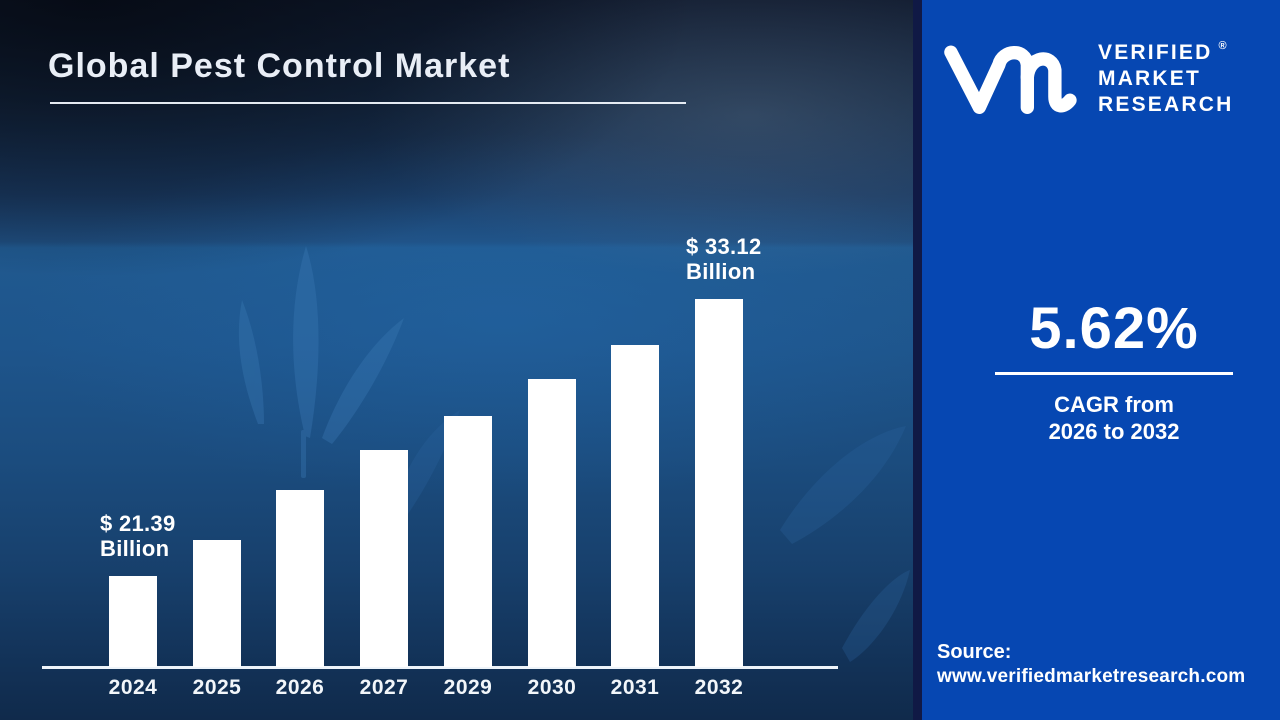  What do you see at coordinates (552, 523) in the screenshot?
I see `bar-2030` at bounding box center [552, 523].